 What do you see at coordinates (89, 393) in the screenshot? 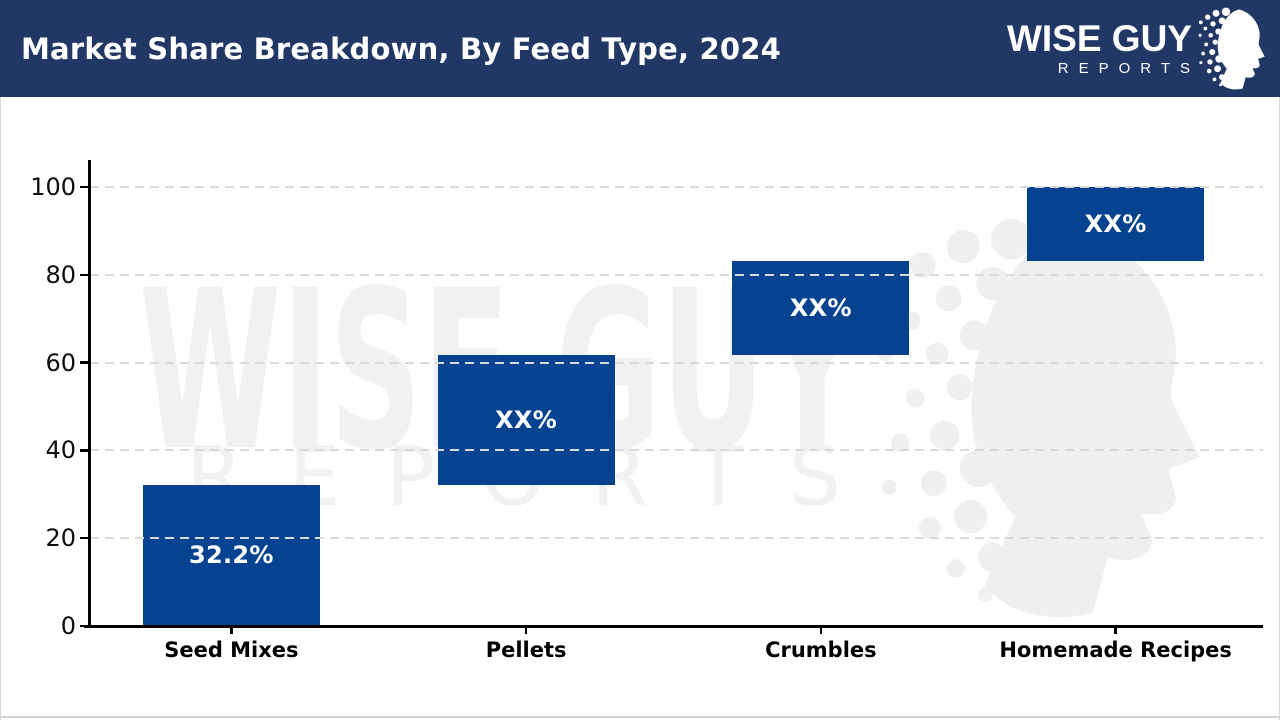
I see `y-axis-line` at bounding box center [89, 393].